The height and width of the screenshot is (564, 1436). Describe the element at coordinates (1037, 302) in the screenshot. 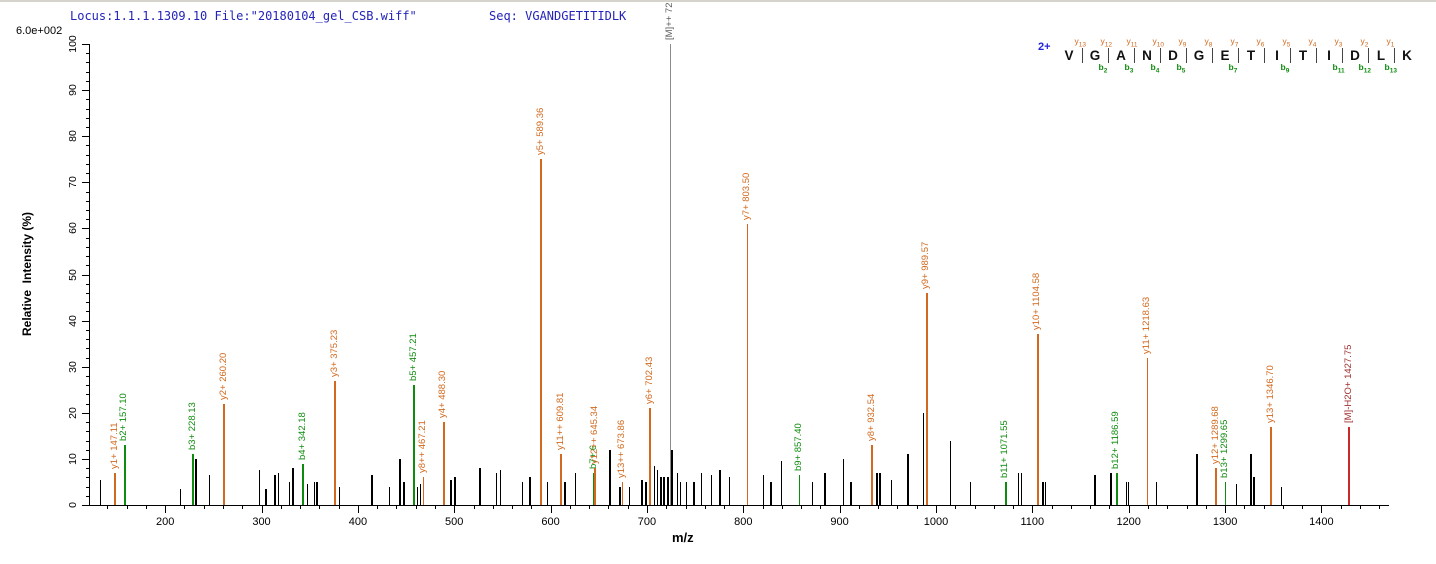

I see `peak-label: y10+ 1104.58` at that location.